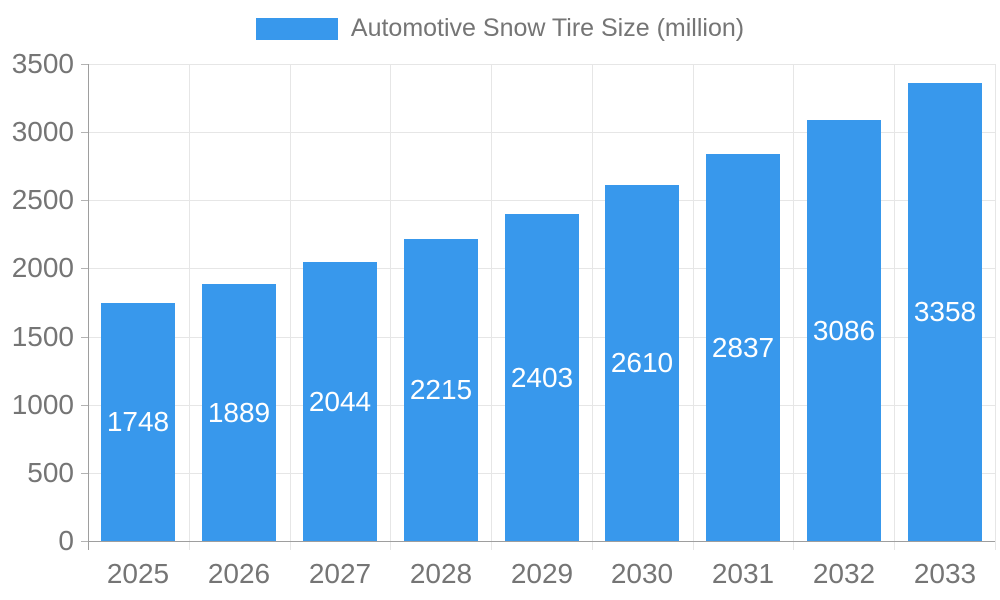  Describe the element at coordinates (296, 28) in the screenshot. I see `legend-swatch` at that location.